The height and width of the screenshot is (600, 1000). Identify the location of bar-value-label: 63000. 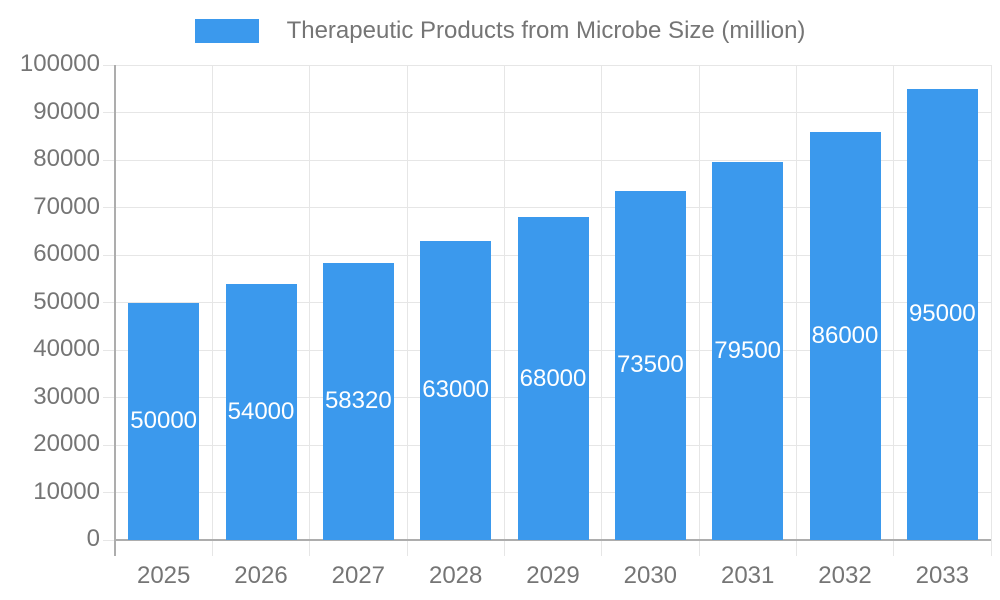
(456, 390).